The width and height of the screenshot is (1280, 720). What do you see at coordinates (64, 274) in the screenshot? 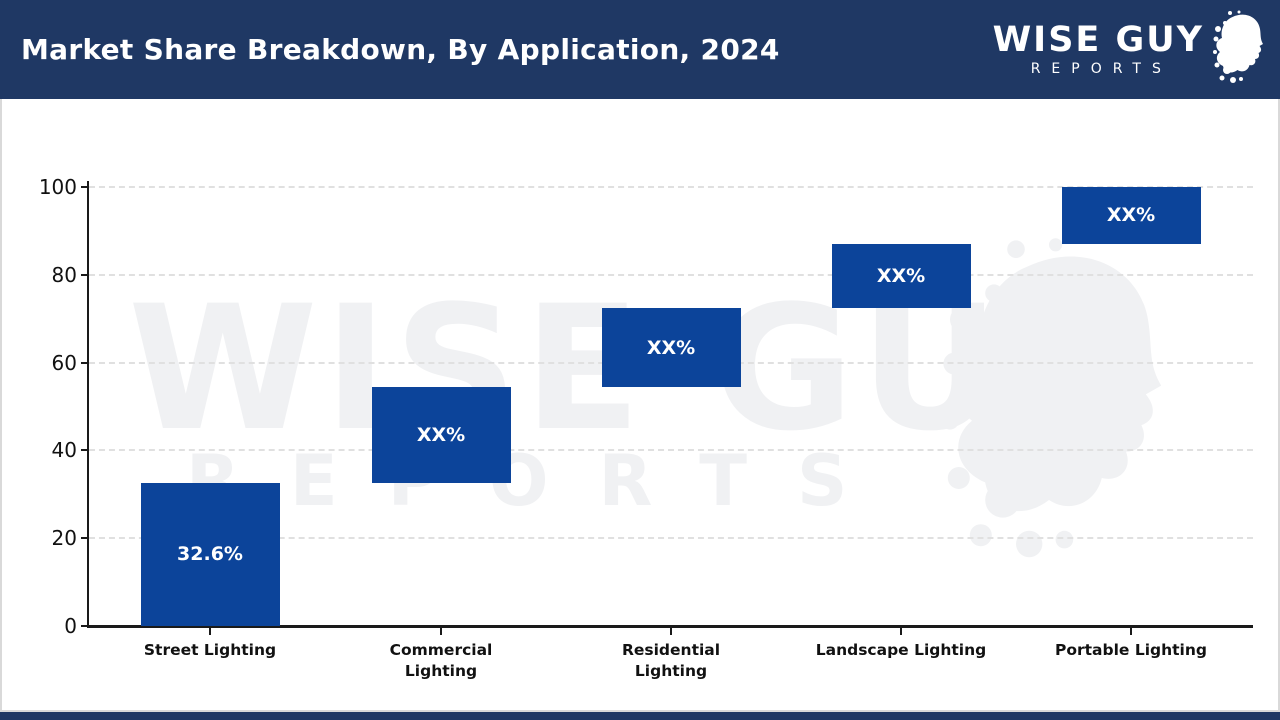
I see `y-tick-label: 80` at bounding box center [64, 274].